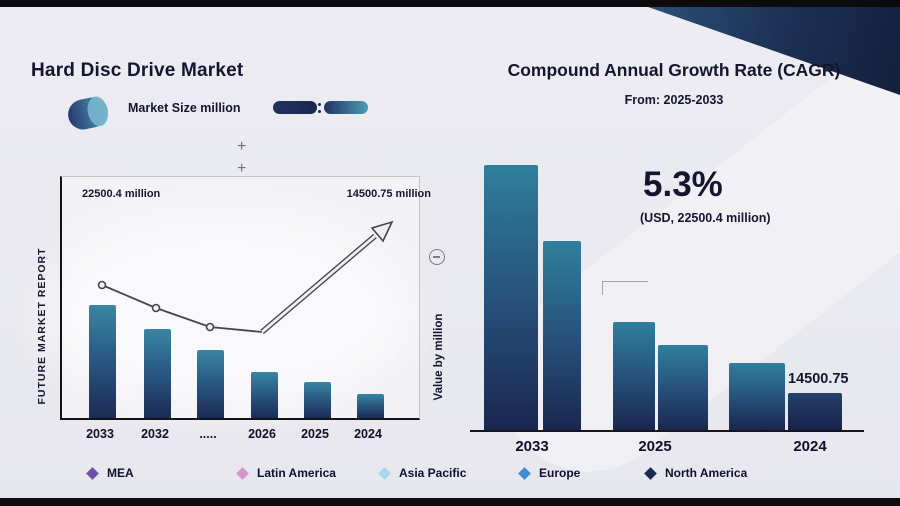  Describe the element at coordinates (705, 218) in the screenshot. I see `cagr-note: (USD, 22500.4 million)` at that location.